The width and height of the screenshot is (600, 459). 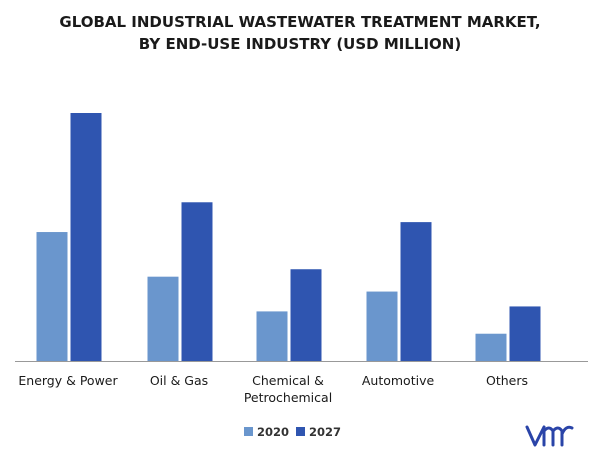 I want to click on logo-mark, so click(x=549, y=436).